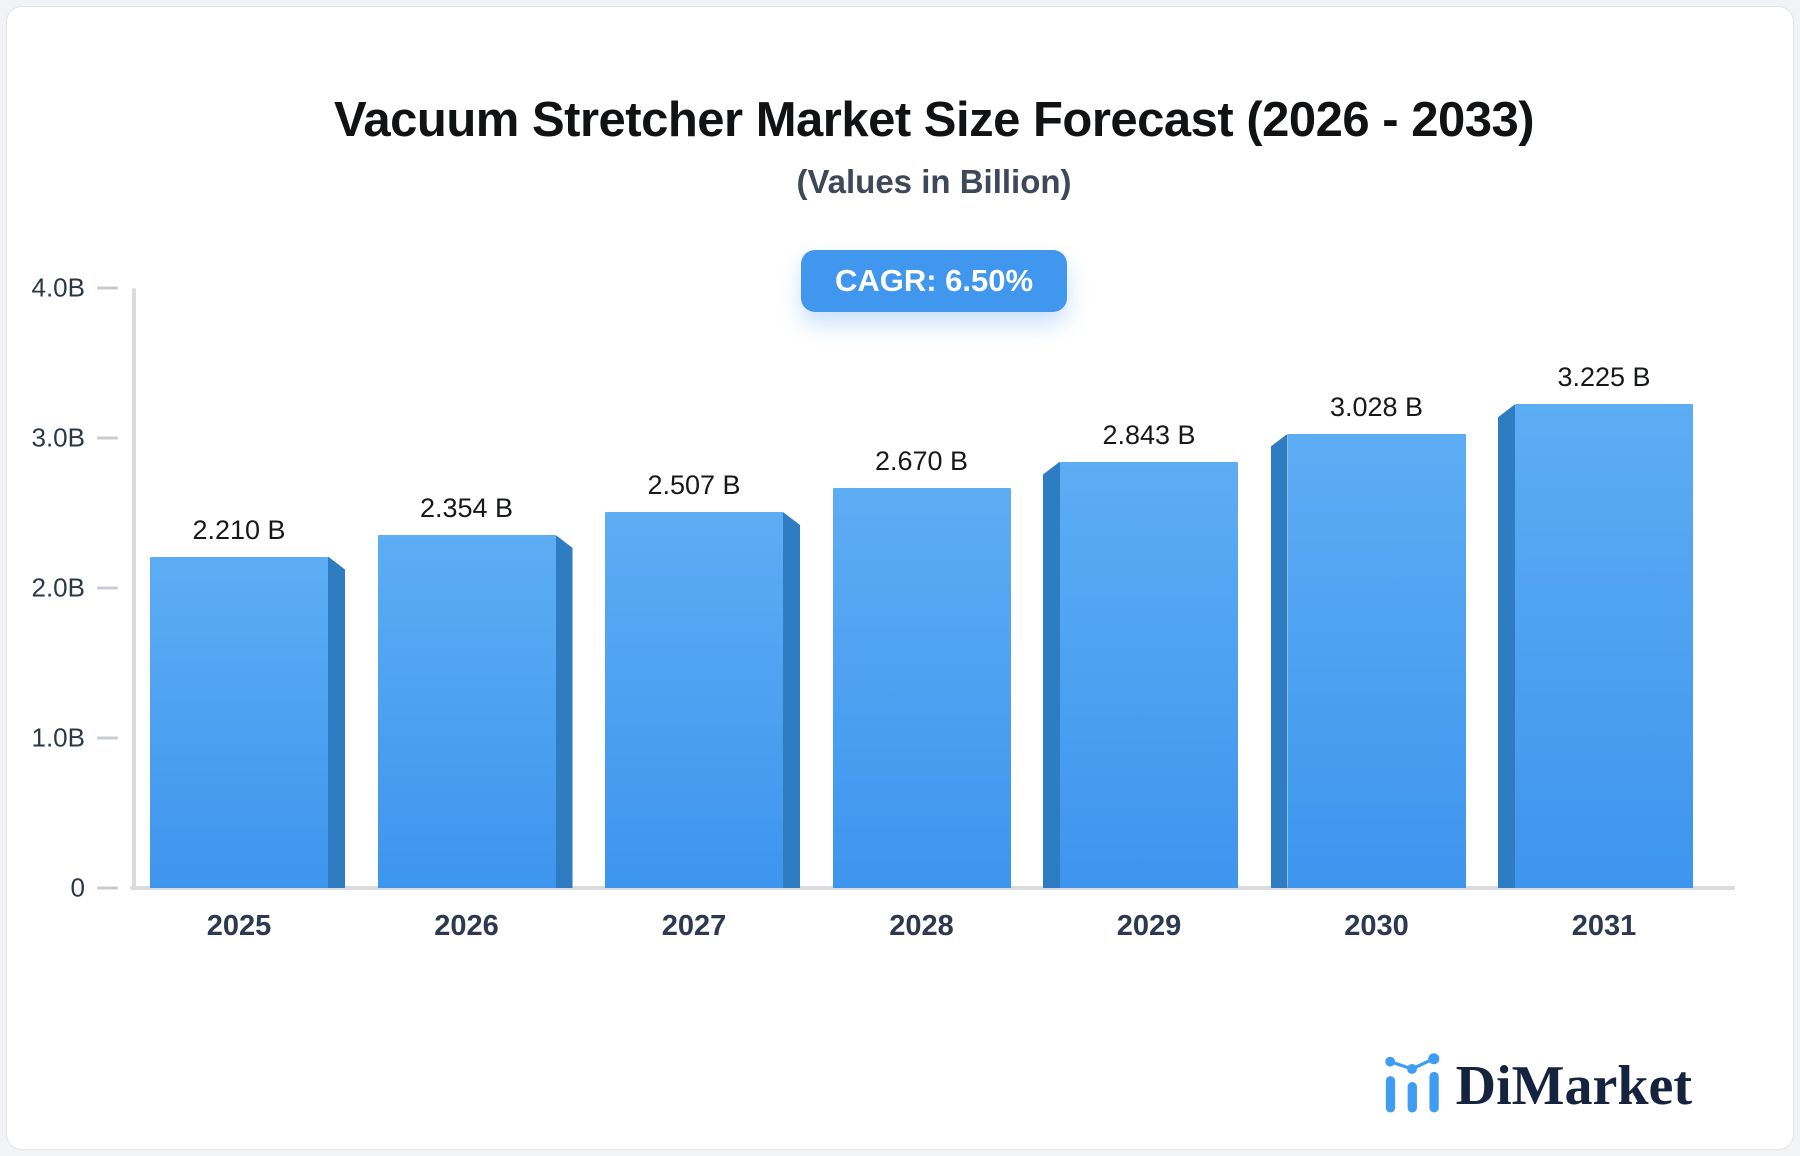  What do you see at coordinates (921, 926) in the screenshot?
I see `x-axis-category-label: 2028` at bounding box center [921, 926].